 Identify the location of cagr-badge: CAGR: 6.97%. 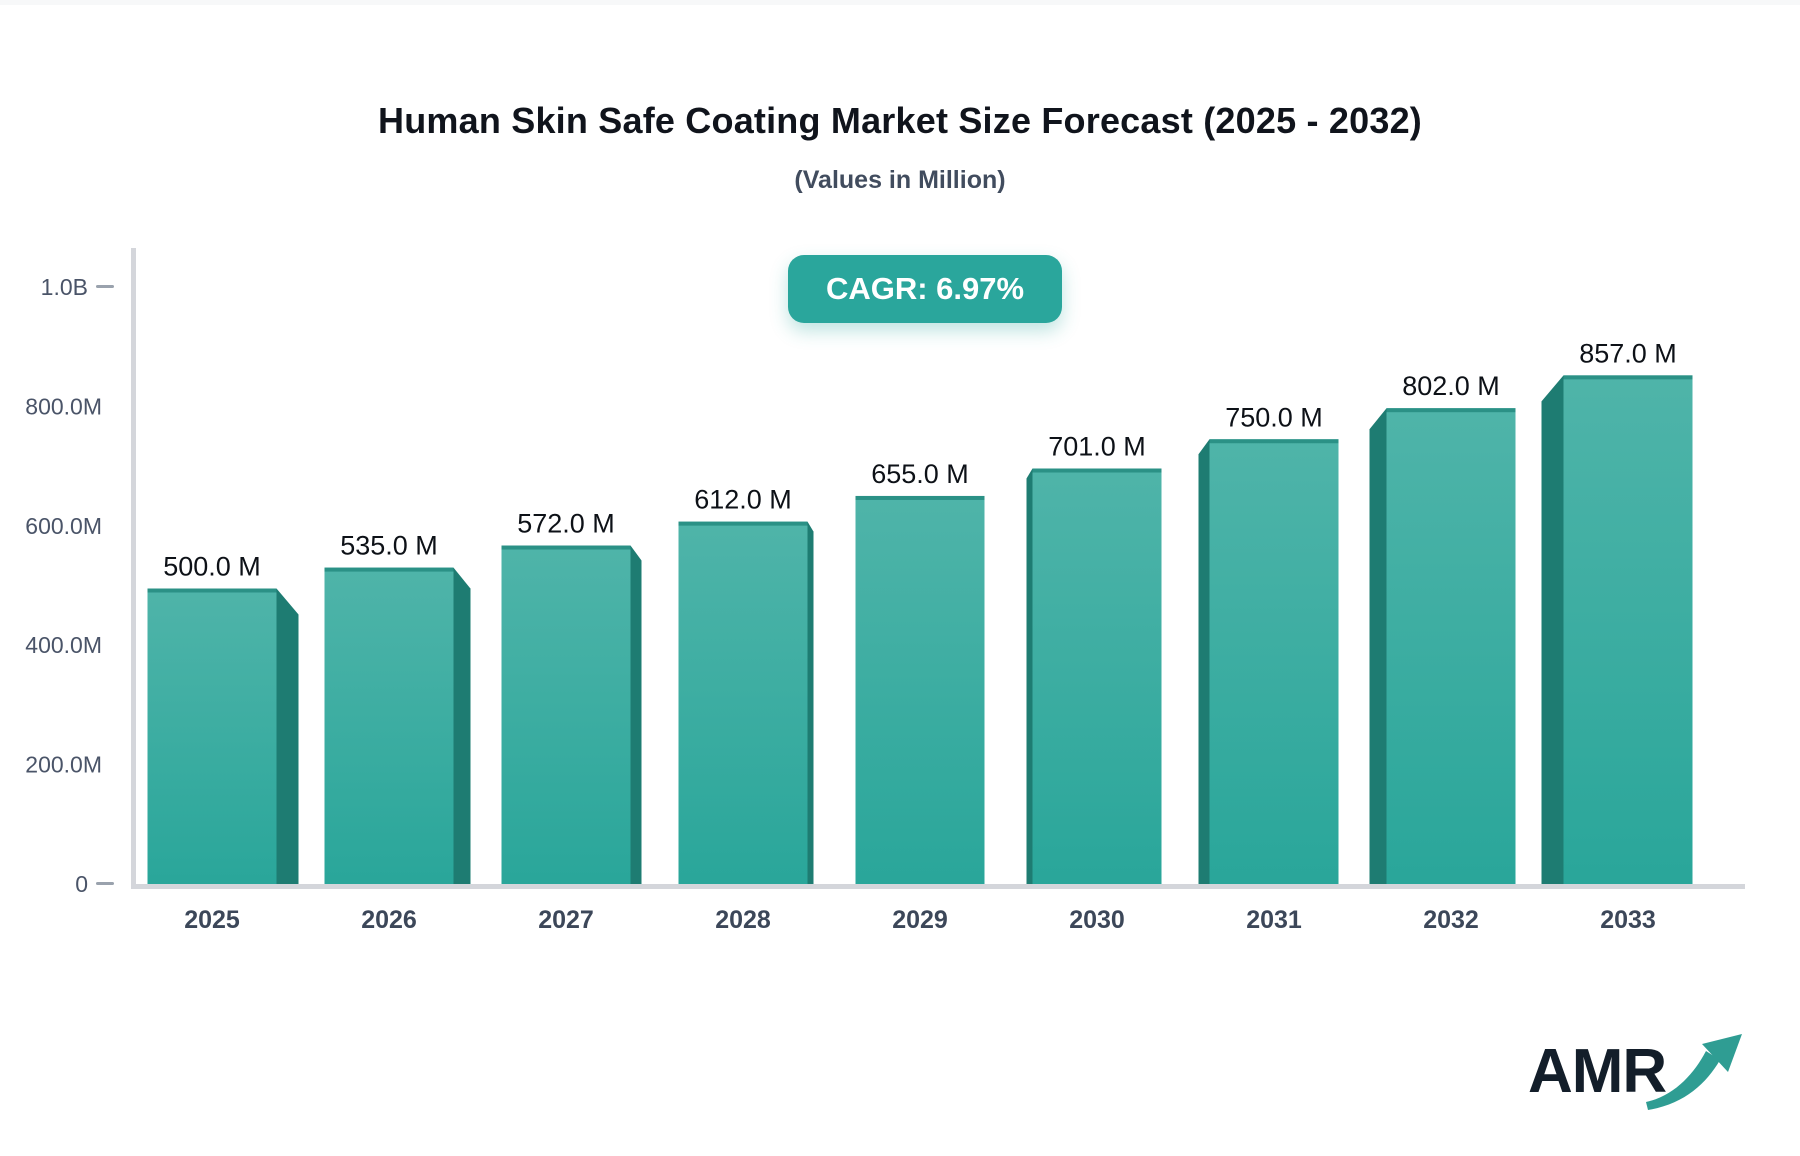
(925, 289).